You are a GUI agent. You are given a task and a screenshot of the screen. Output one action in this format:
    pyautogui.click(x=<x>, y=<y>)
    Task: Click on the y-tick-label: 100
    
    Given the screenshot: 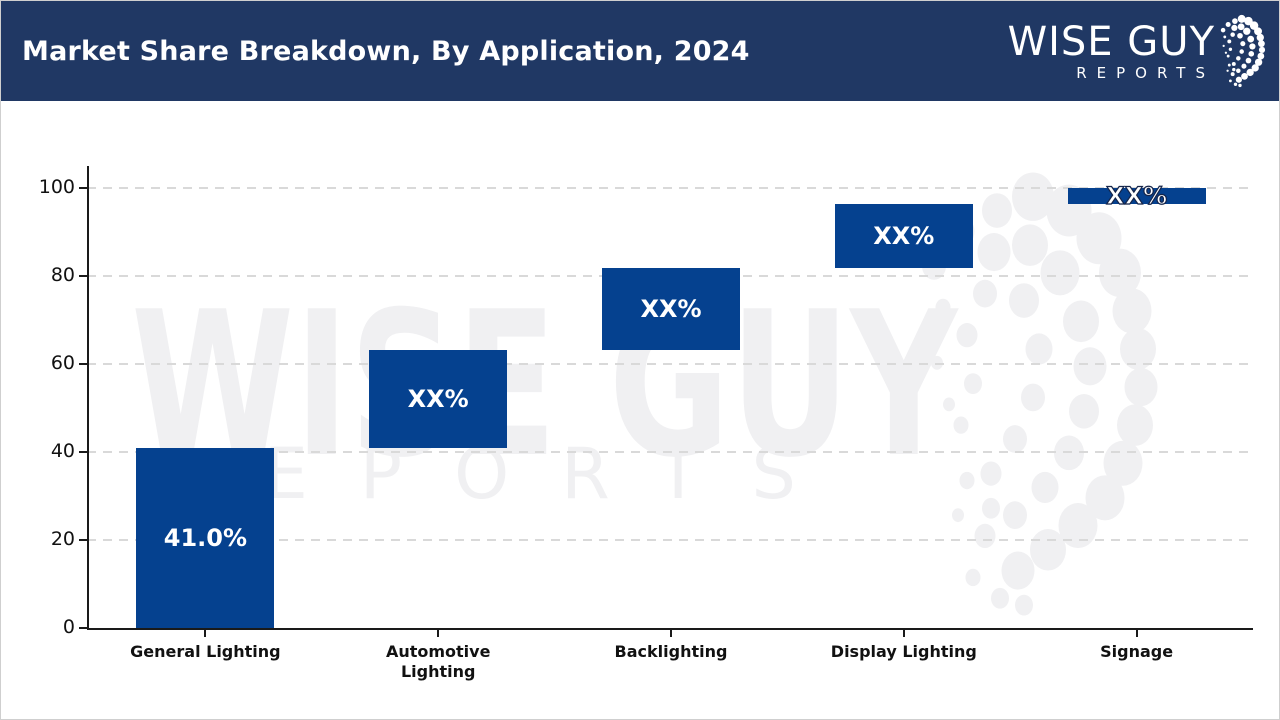 What is the action you would take?
    pyautogui.click(x=56, y=187)
    